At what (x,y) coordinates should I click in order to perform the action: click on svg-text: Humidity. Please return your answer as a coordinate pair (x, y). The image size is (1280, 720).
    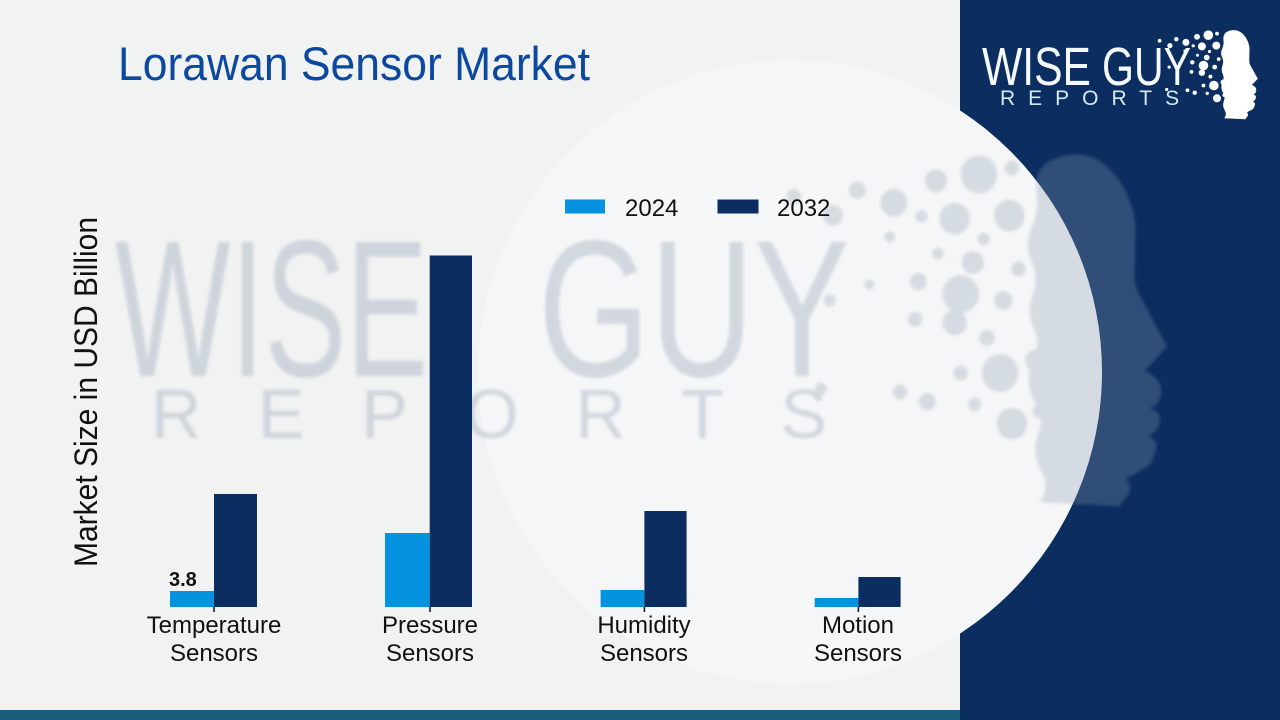
    Looking at the image, I should click on (643, 625).